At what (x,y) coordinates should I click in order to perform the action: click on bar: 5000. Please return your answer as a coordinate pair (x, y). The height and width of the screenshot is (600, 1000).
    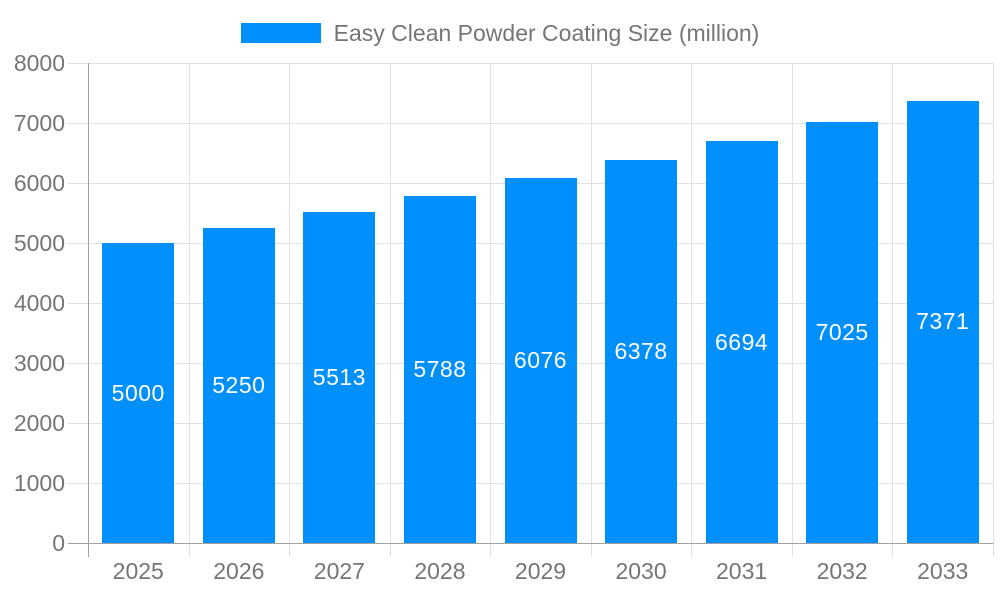
    Looking at the image, I should click on (138, 393).